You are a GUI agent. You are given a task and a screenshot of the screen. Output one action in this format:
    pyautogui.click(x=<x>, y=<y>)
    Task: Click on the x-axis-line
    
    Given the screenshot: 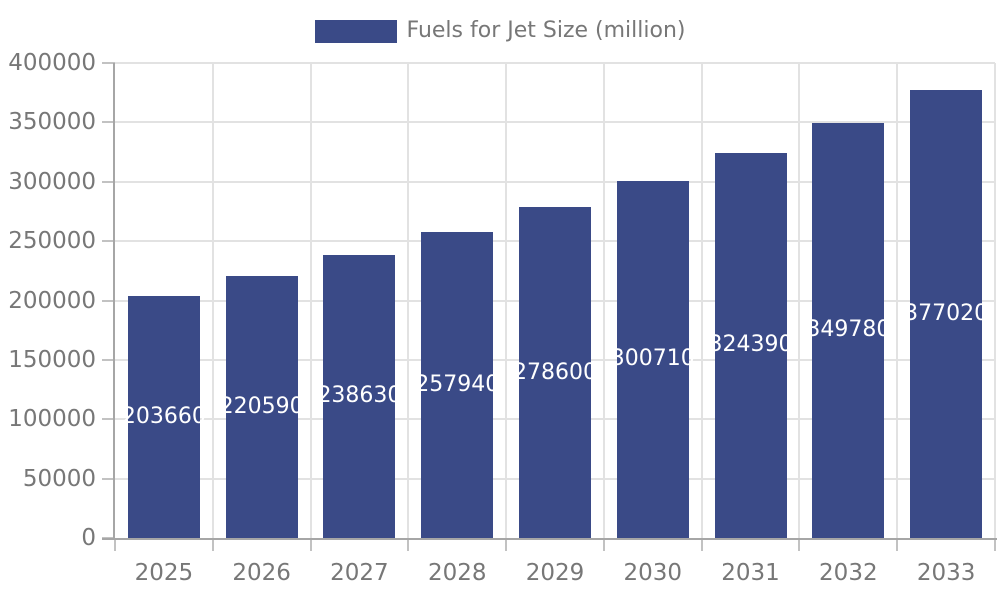 What is the action you would take?
    pyautogui.click(x=549, y=539)
    